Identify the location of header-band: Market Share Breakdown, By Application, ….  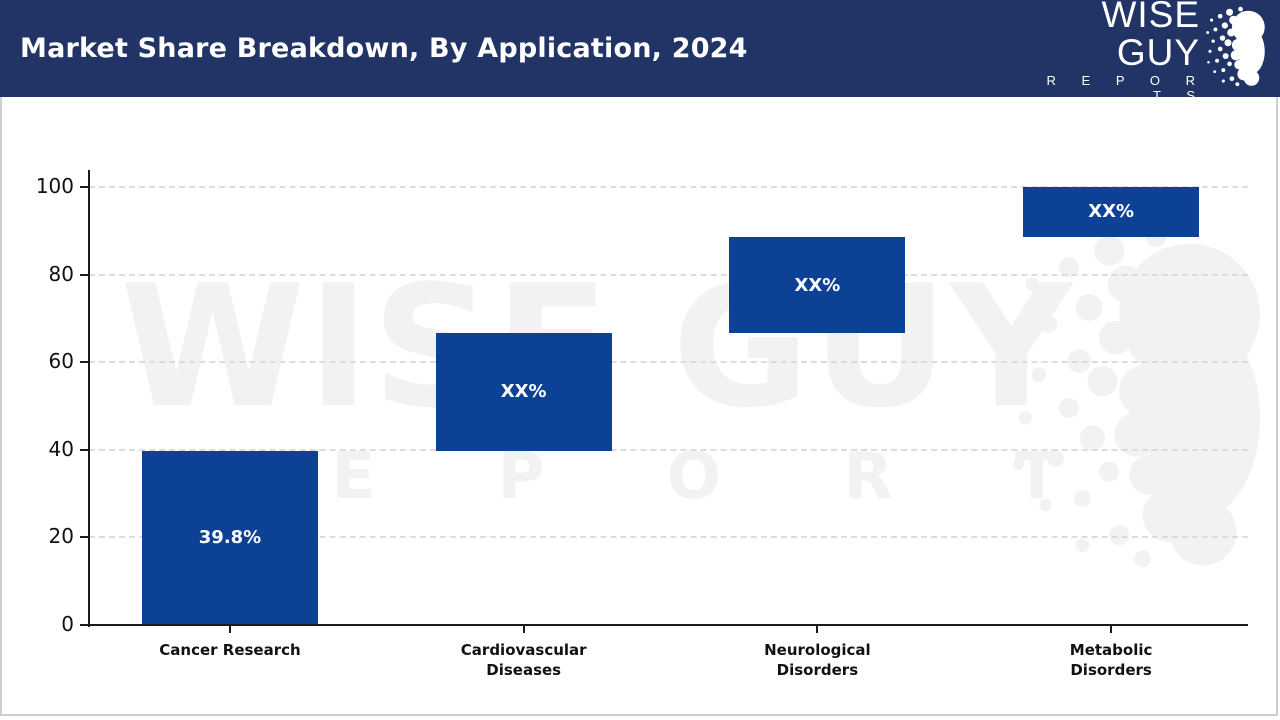
(640, 51).